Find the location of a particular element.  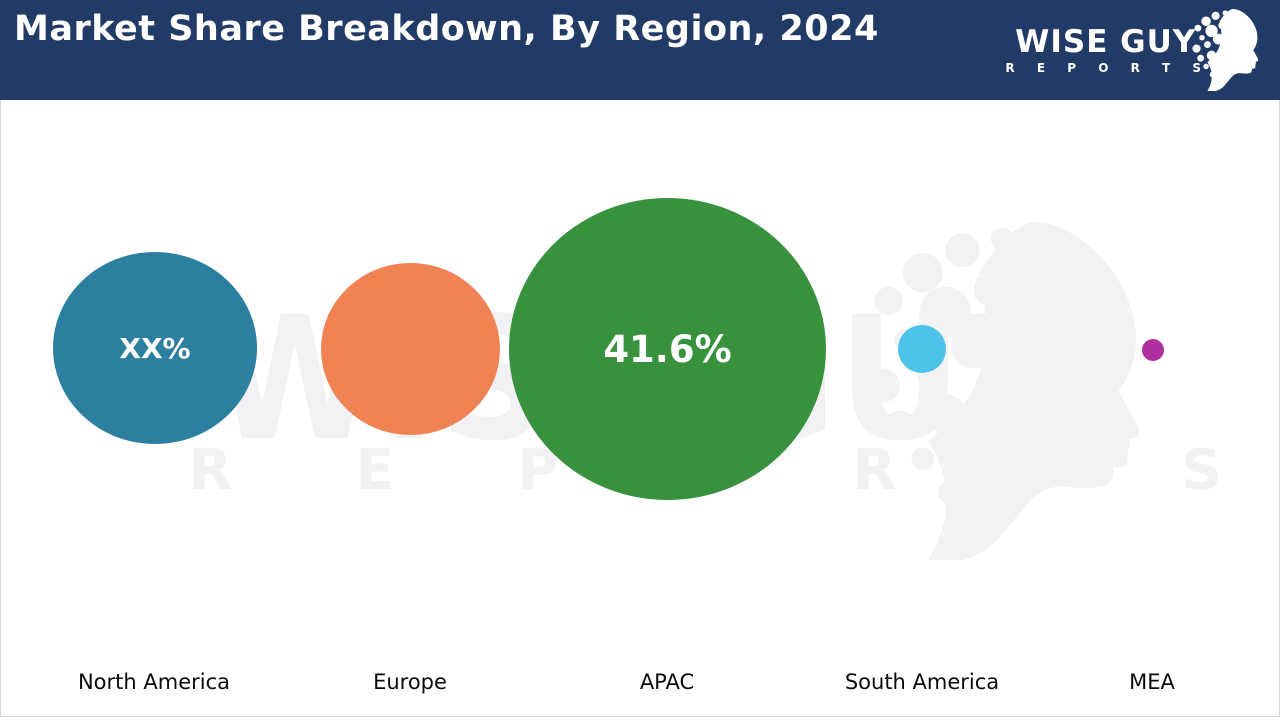

category-label-north-america: North America is located at coordinates (154, 682).